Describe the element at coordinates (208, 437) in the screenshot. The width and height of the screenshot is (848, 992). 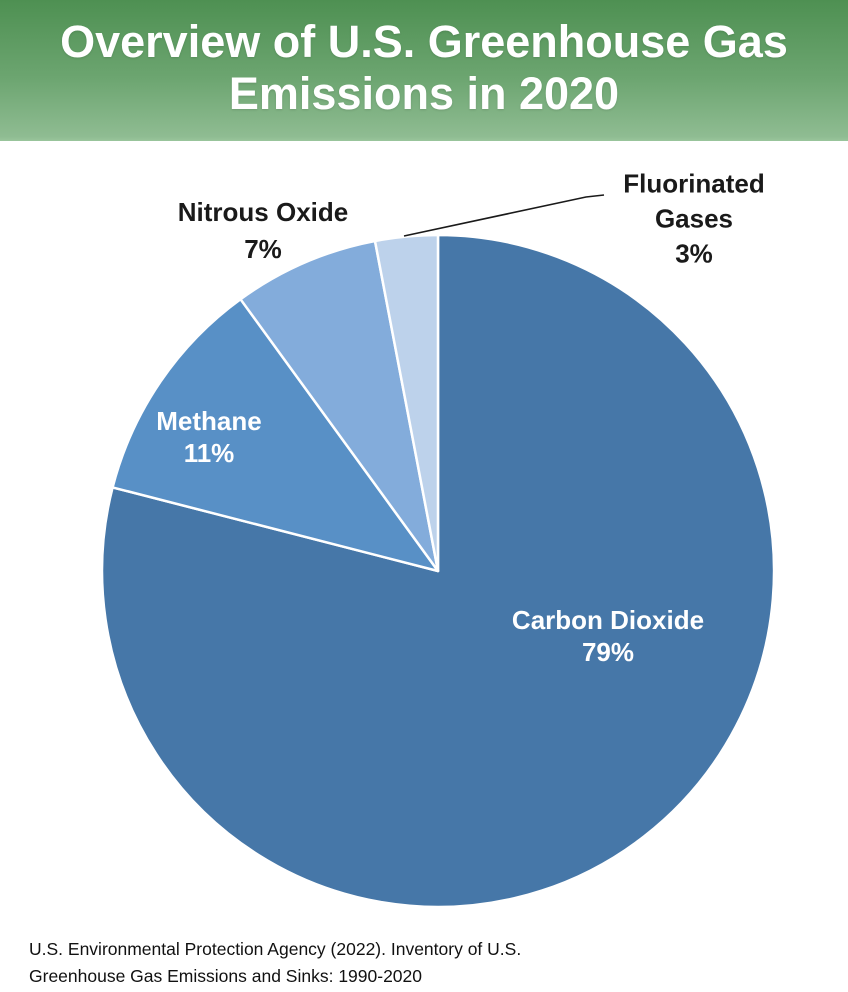
I see `slice-label-methane: Methane 11%` at that location.